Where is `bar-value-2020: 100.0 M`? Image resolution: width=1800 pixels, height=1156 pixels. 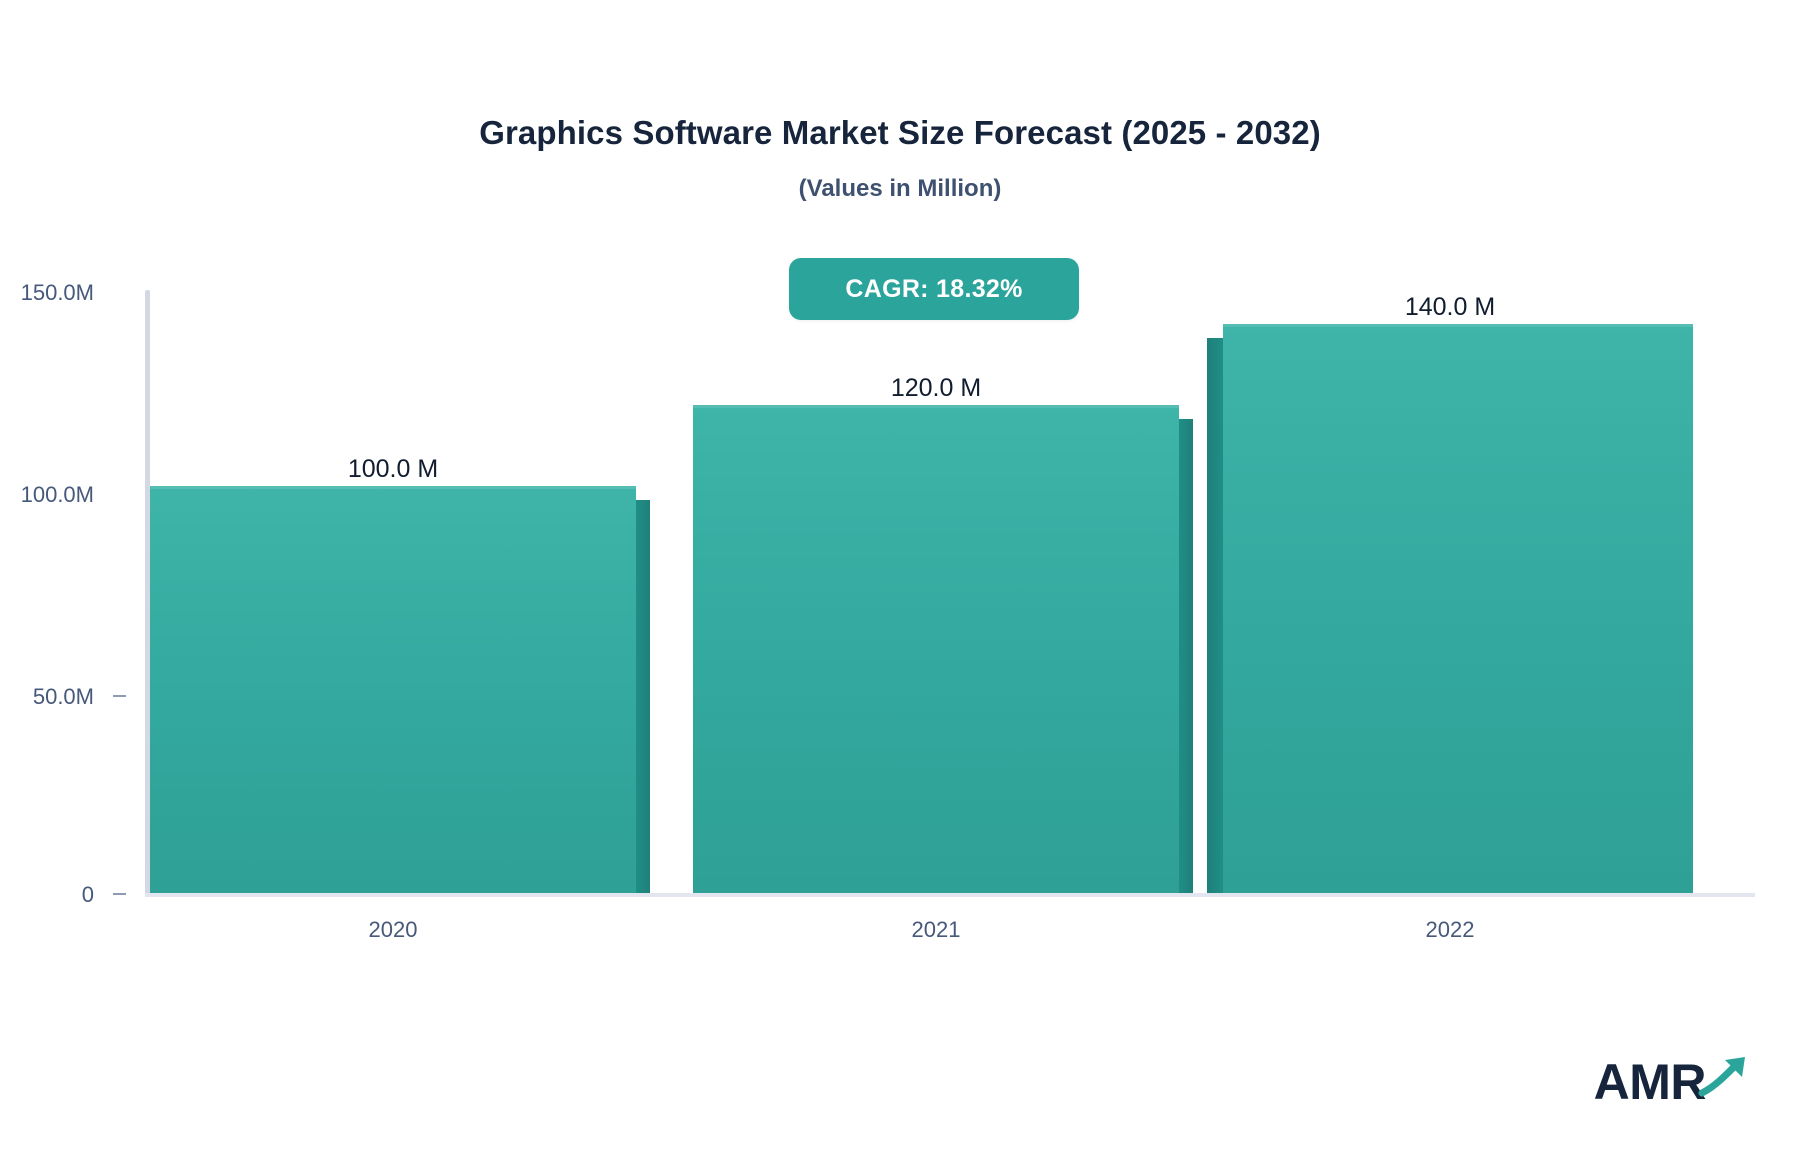 bar-value-2020: 100.0 M is located at coordinates (393, 469).